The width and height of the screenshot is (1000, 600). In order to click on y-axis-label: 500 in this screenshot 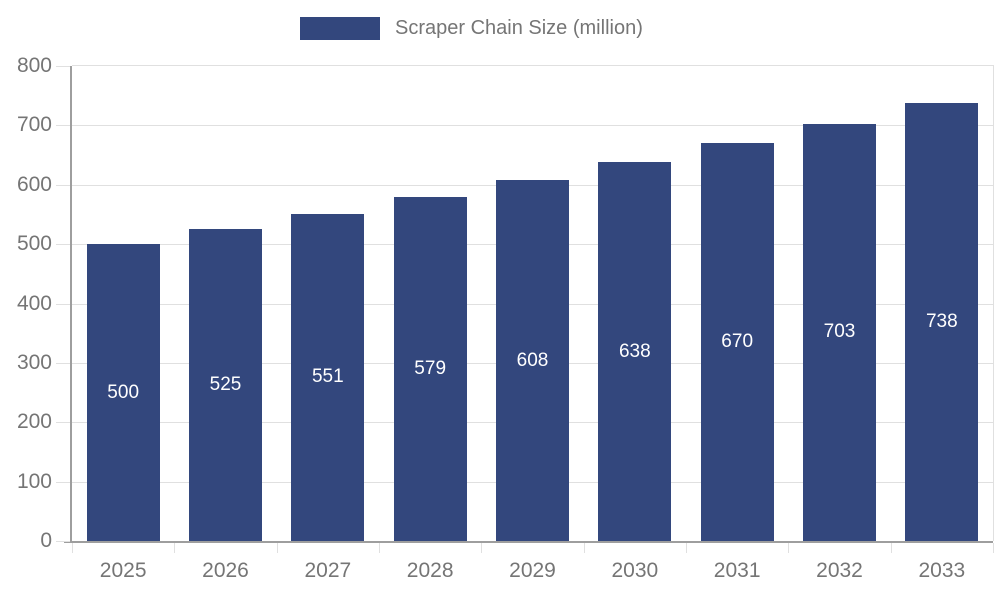, I will do `click(34, 244)`.